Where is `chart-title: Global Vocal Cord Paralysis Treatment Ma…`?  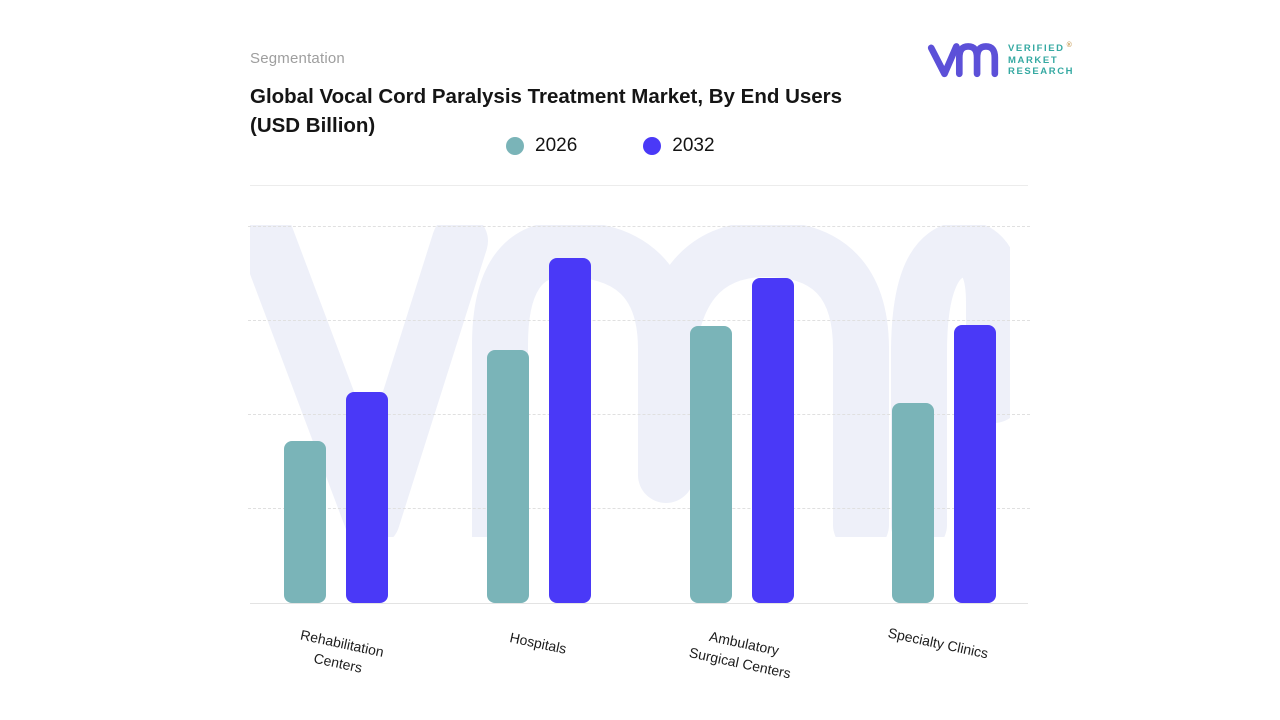 chart-title: Global Vocal Cord Paralysis Treatment Ma… is located at coordinates (570, 111).